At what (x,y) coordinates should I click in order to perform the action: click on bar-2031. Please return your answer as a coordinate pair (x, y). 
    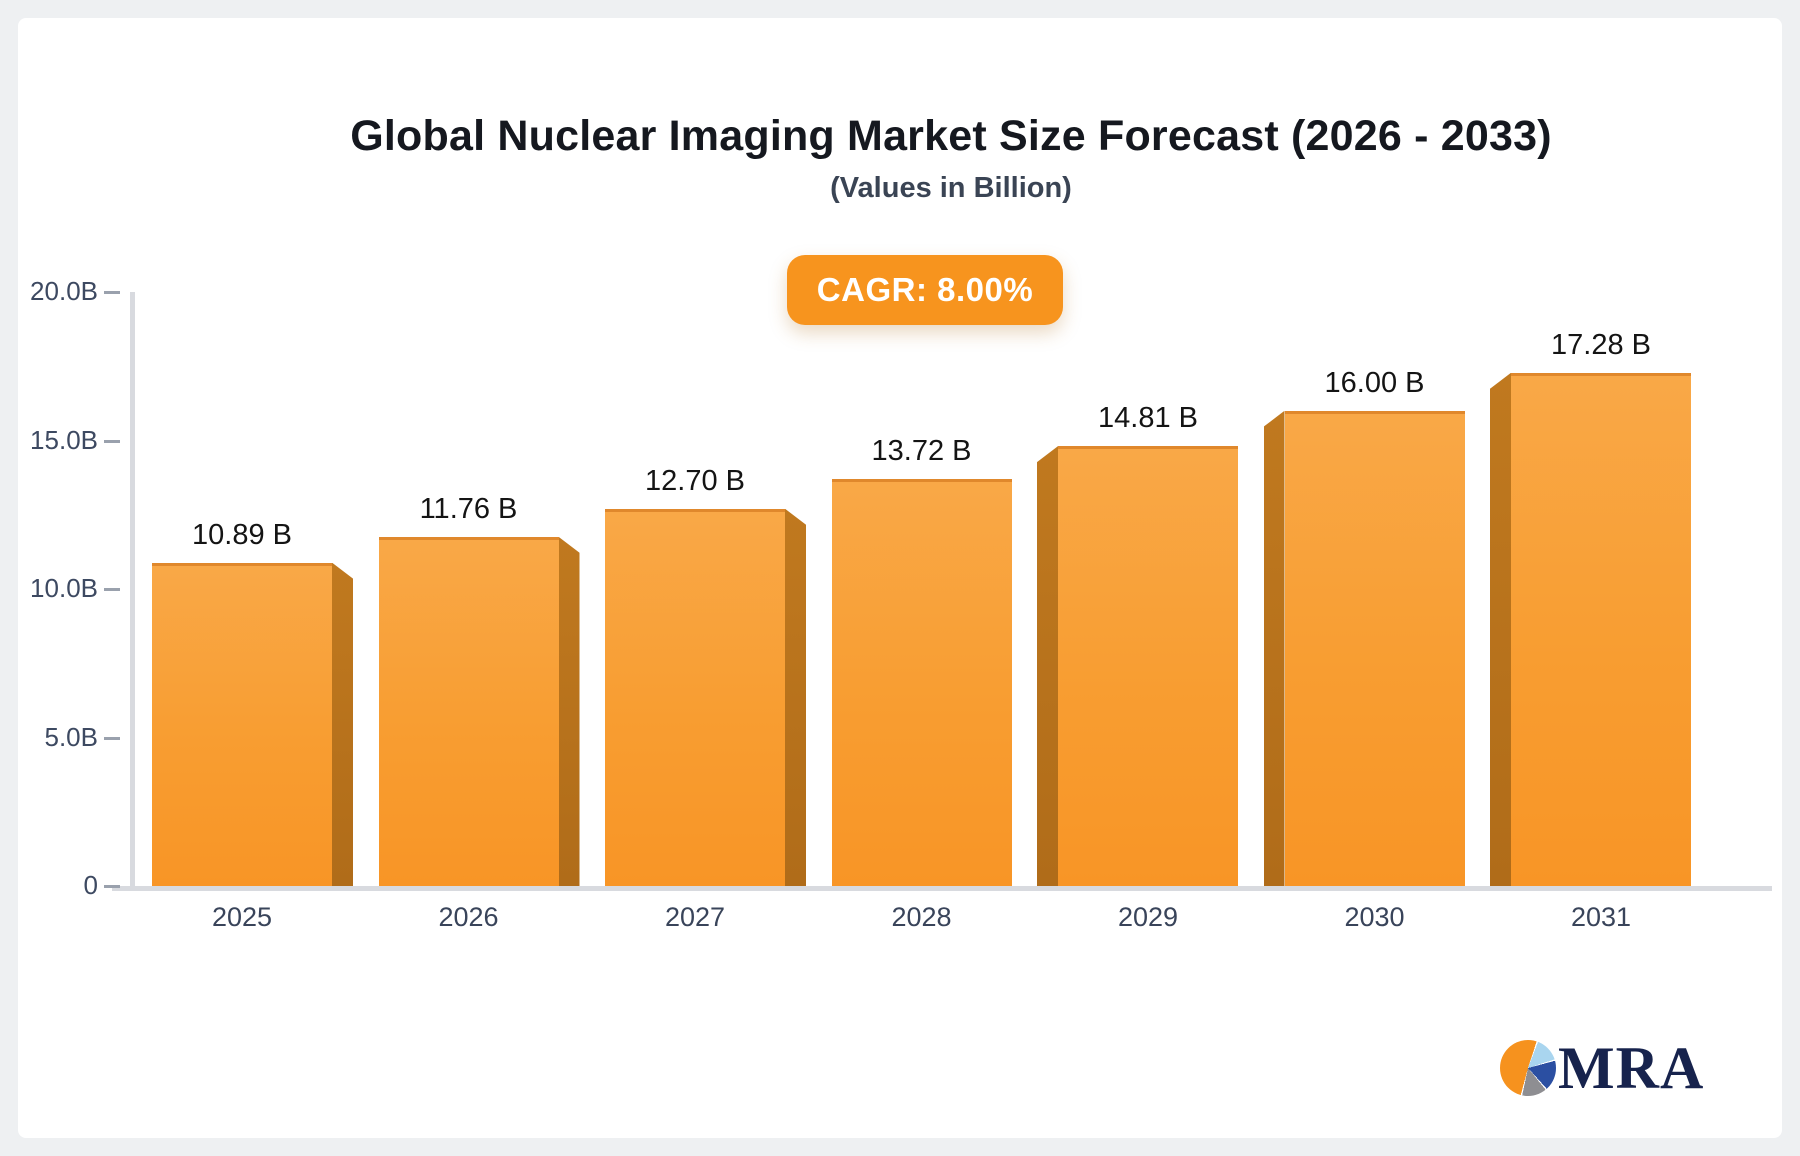
    Looking at the image, I should click on (1601, 629).